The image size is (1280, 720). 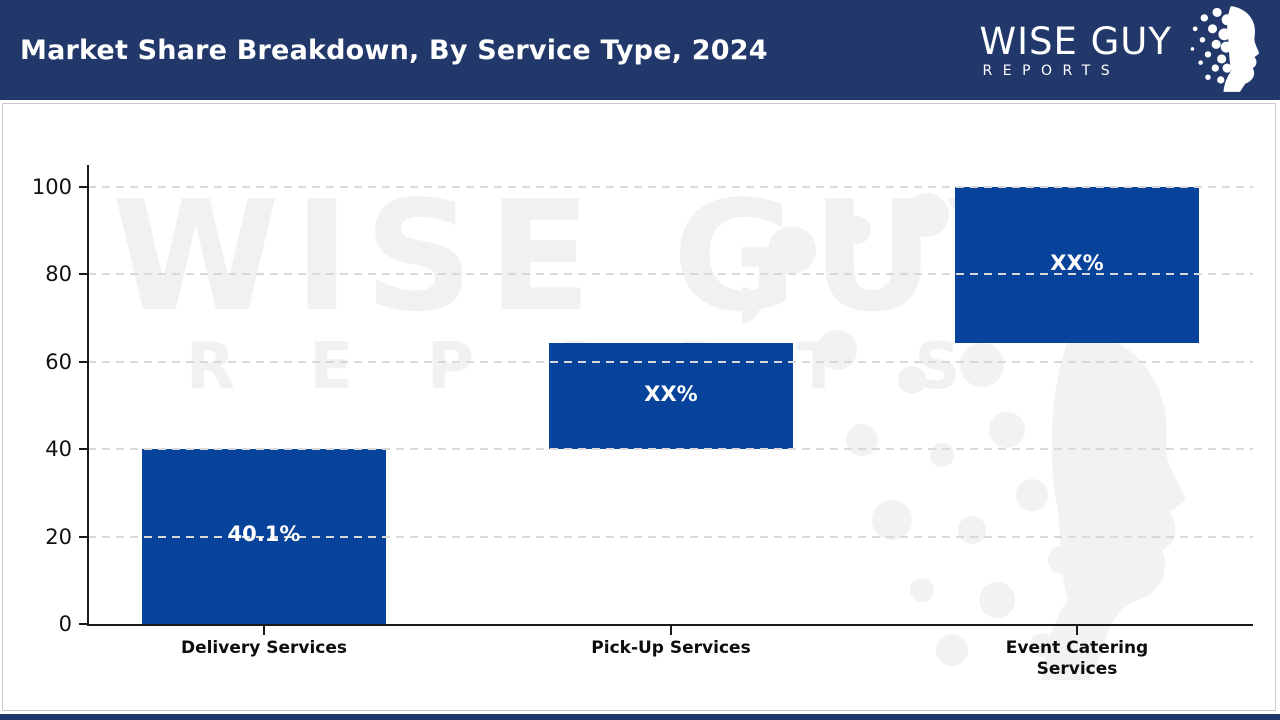 What do you see at coordinates (640, 717) in the screenshot?
I see `footer-bar` at bounding box center [640, 717].